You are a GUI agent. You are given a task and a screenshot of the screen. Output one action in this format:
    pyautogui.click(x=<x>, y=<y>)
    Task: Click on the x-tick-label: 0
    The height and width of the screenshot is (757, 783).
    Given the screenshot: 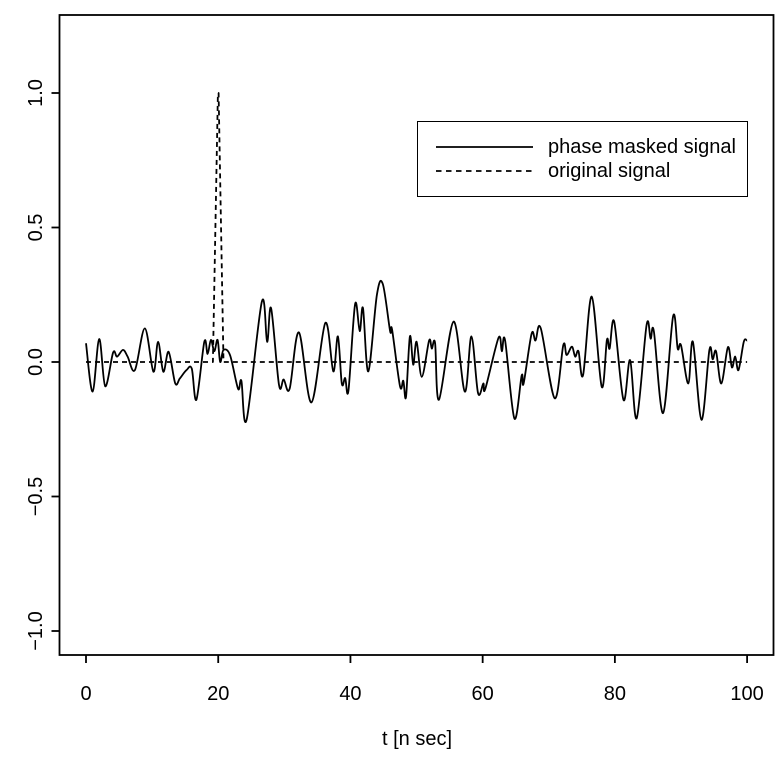 What is the action you would take?
    pyautogui.click(x=85, y=694)
    